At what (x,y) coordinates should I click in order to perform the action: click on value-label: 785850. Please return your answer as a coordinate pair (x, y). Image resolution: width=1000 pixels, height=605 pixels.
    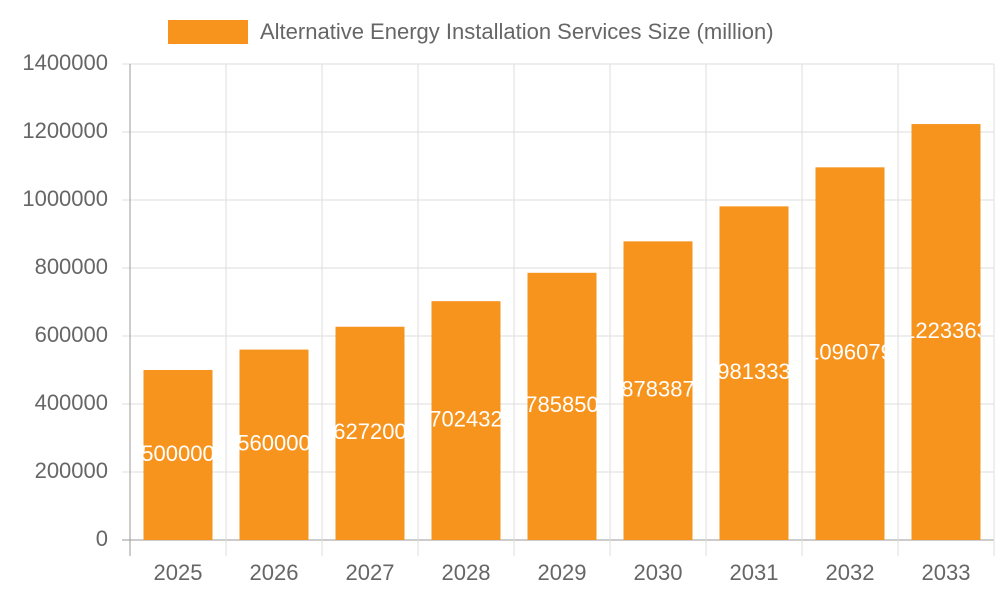
    Looking at the image, I should click on (561, 404).